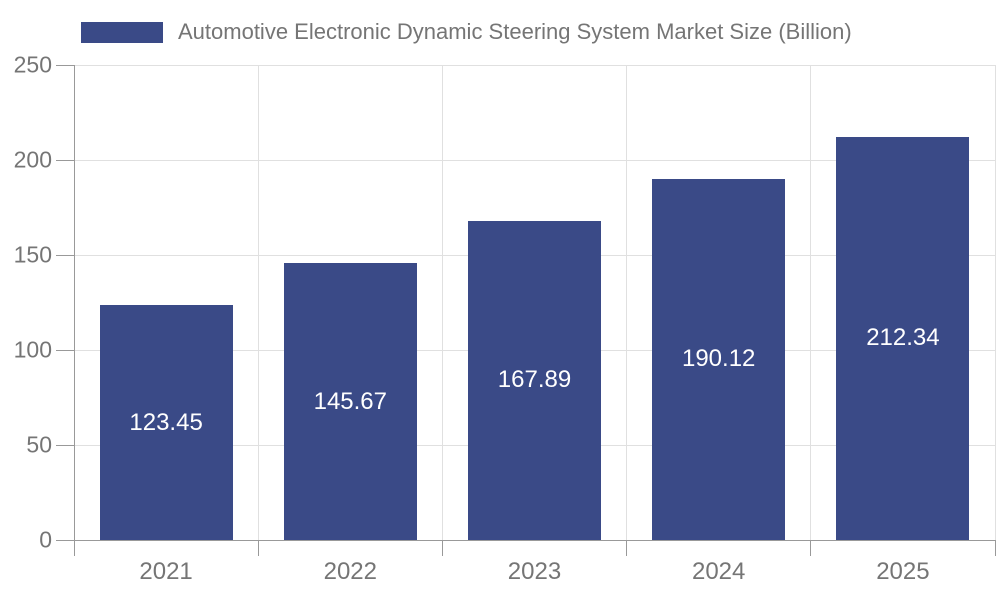 The image size is (1000, 600). Describe the element at coordinates (166, 571) in the screenshot. I see `x-axis-label: 2021` at that location.